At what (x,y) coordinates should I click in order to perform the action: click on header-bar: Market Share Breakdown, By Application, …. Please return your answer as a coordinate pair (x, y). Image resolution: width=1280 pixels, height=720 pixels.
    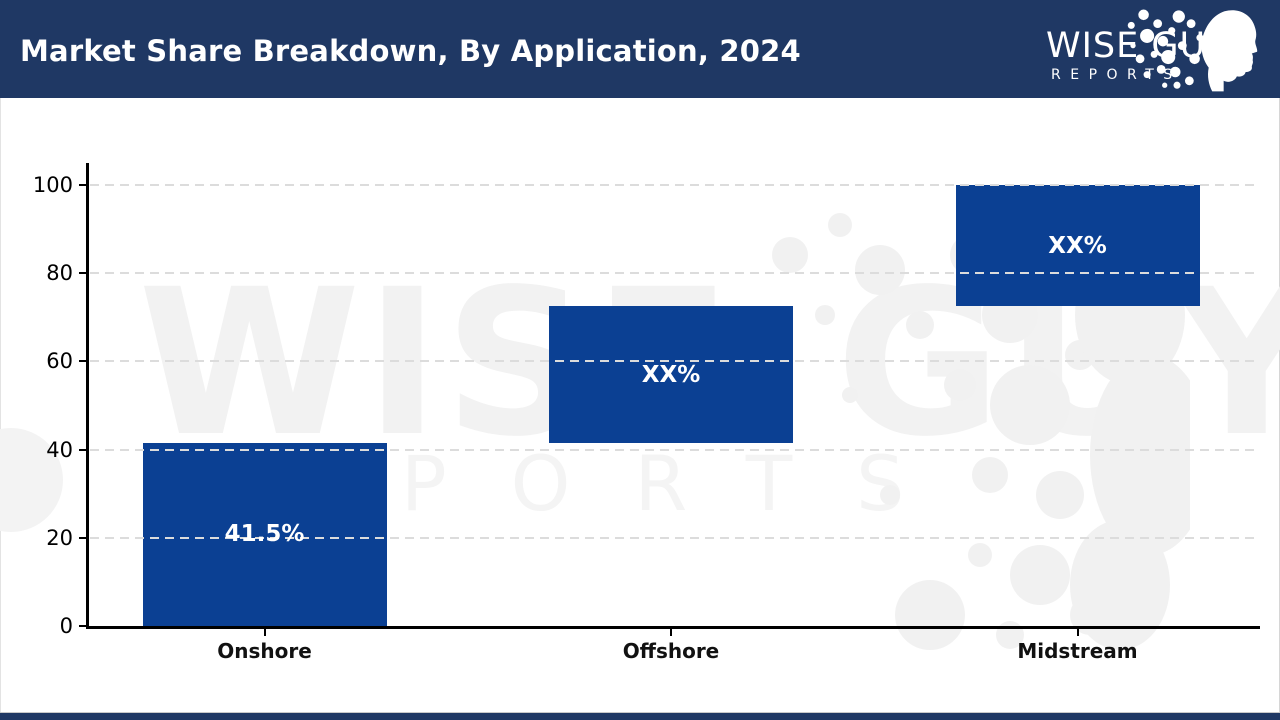
    Looking at the image, I should click on (640, 49).